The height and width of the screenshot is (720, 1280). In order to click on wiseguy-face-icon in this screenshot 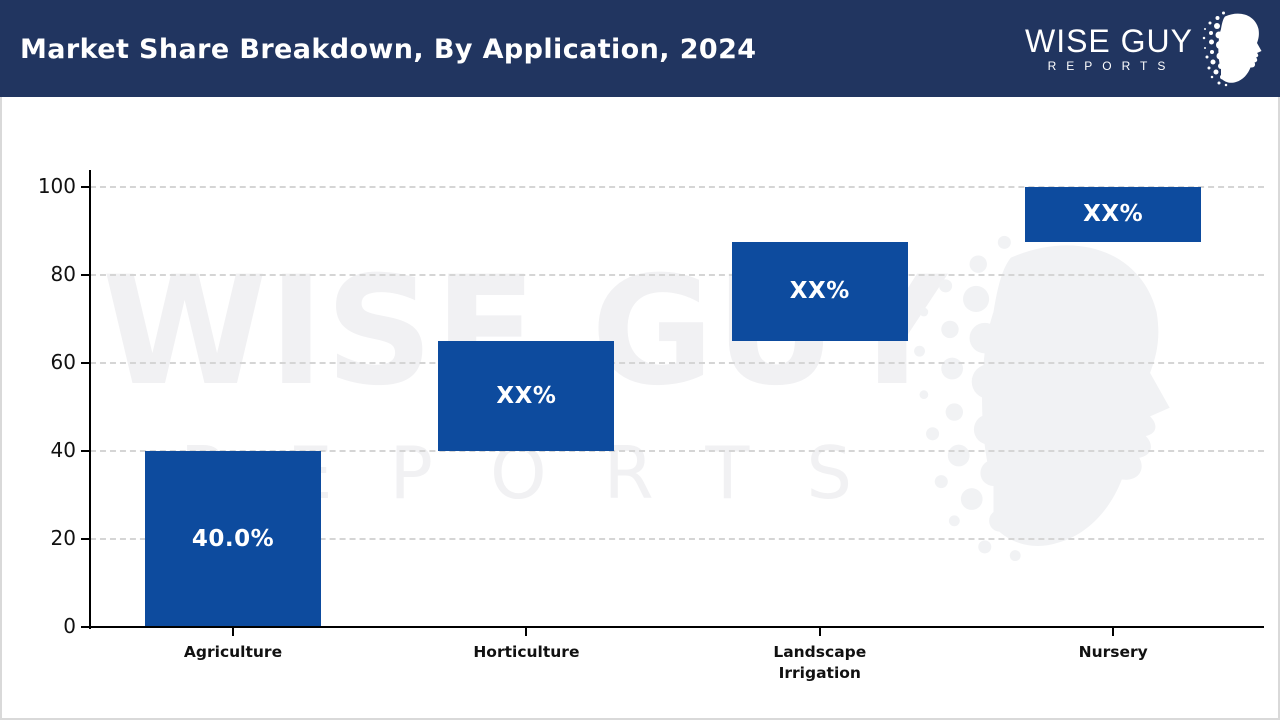, I will do `click(1232, 49)`.